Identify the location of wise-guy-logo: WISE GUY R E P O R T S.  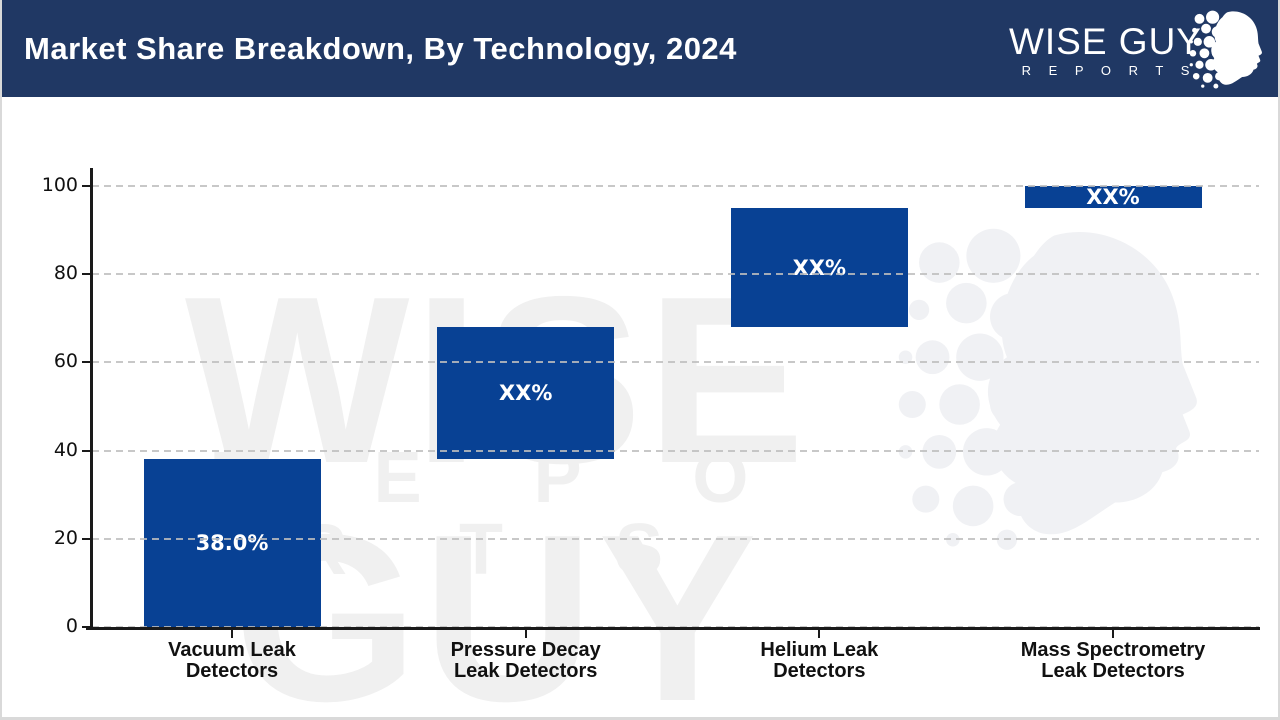
(1140, 50).